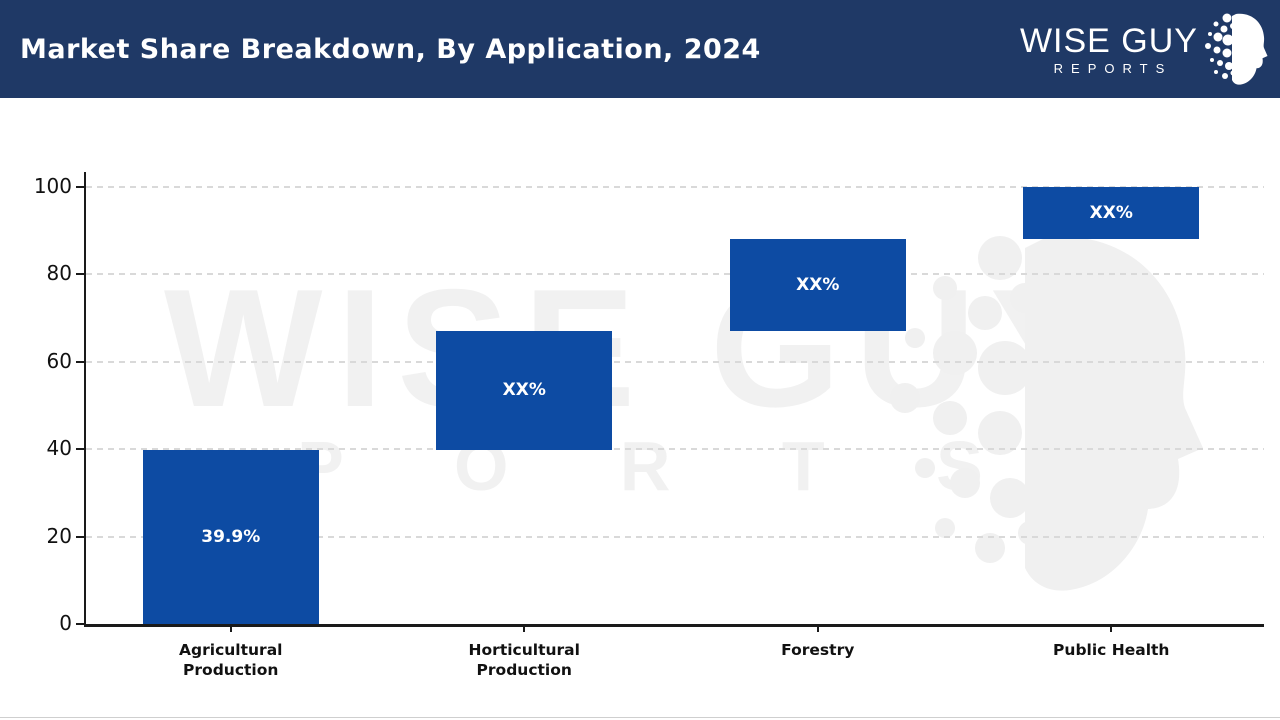 The height and width of the screenshot is (720, 1280). What do you see at coordinates (59, 273) in the screenshot?
I see `y-tick-label: 80` at bounding box center [59, 273].